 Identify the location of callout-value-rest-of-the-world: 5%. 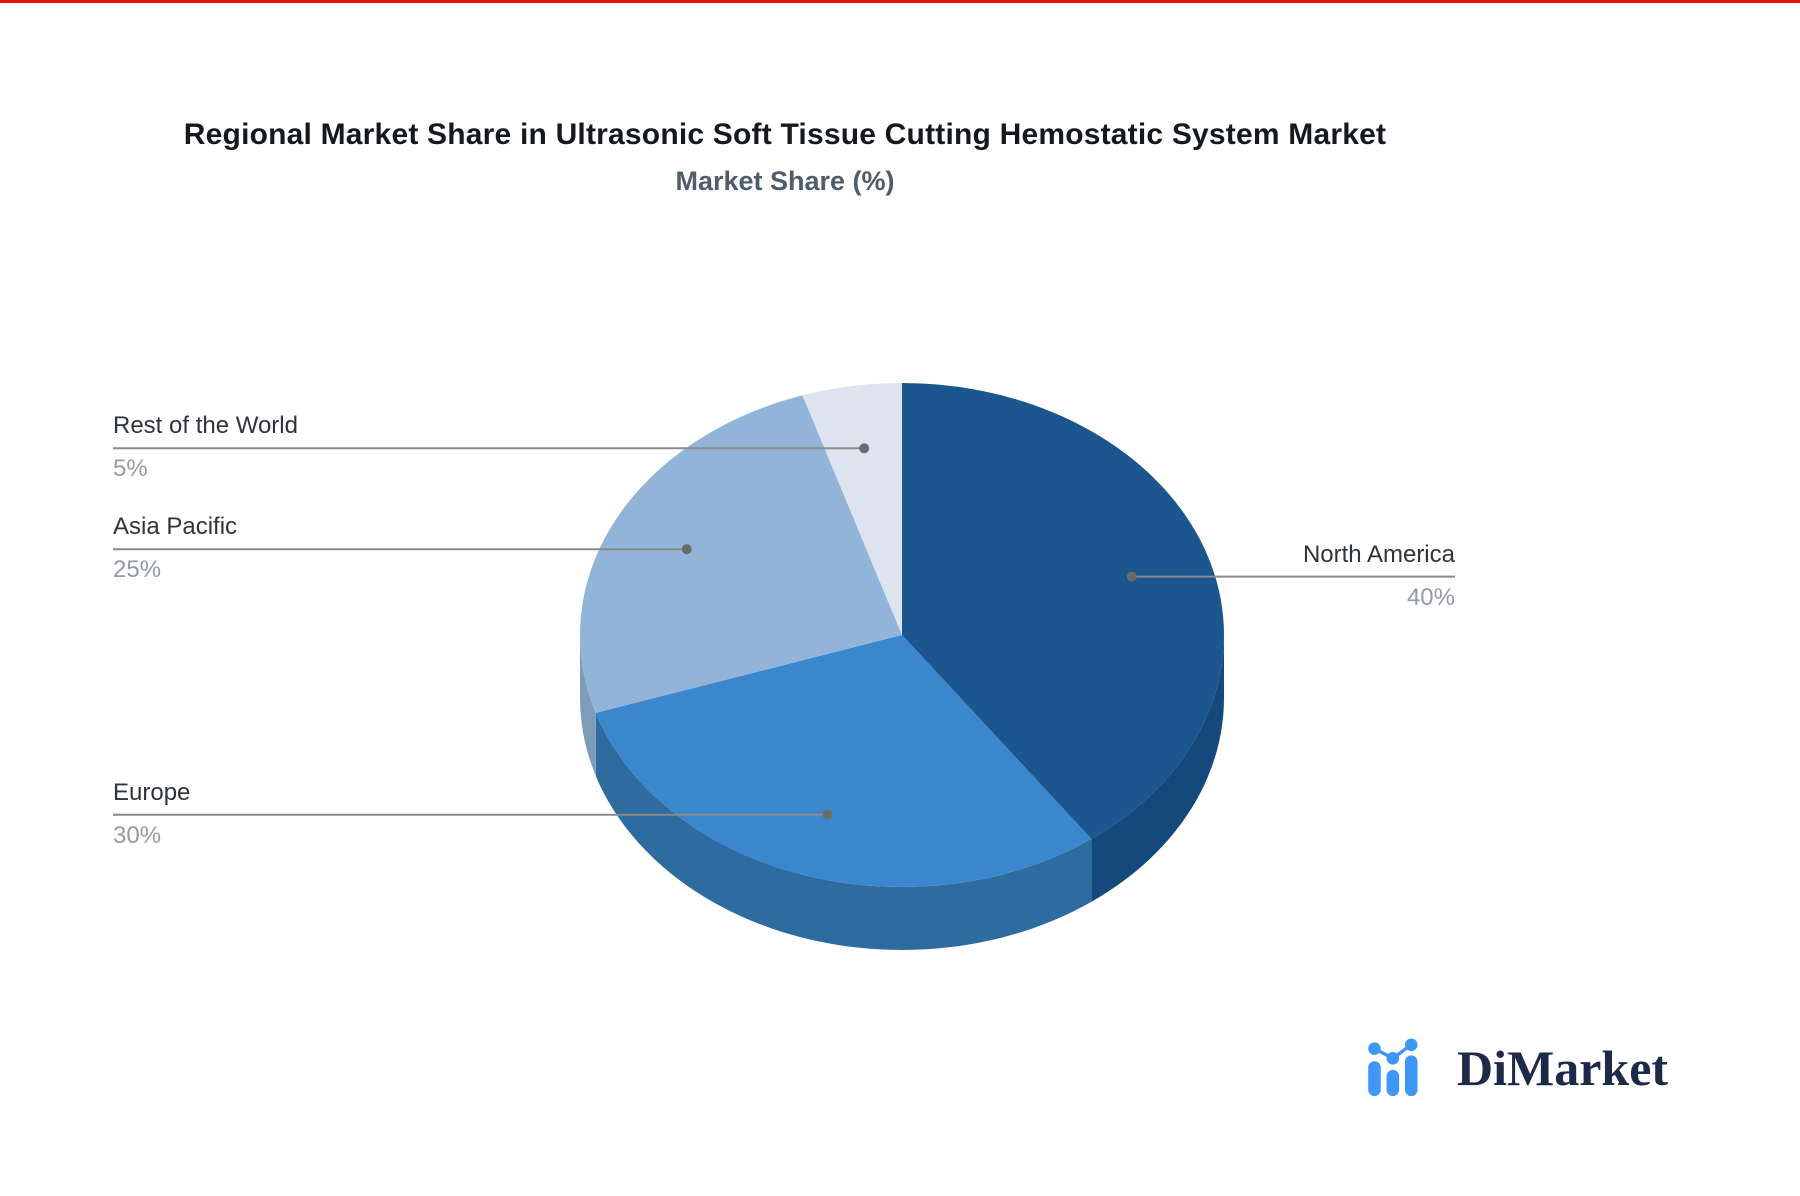
(130, 469).